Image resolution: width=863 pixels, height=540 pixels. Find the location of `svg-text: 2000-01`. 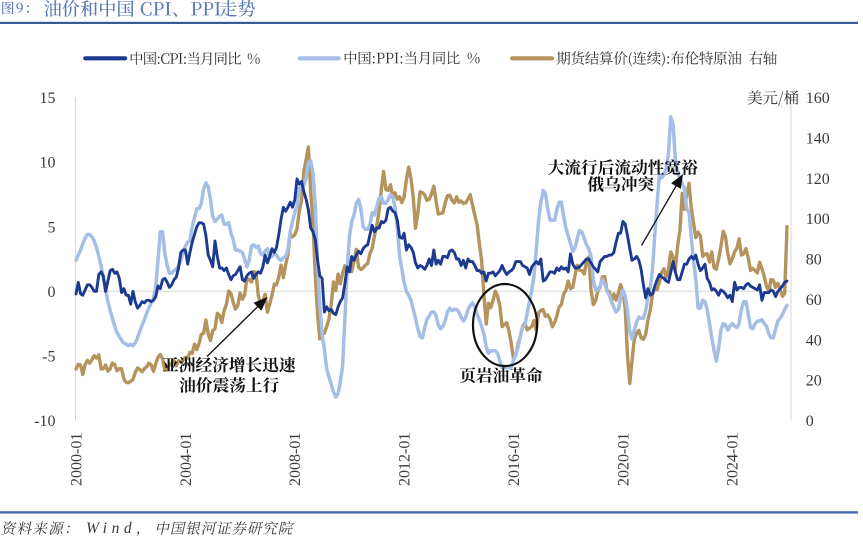

svg-text: 2000-01 is located at coordinates (76, 459).